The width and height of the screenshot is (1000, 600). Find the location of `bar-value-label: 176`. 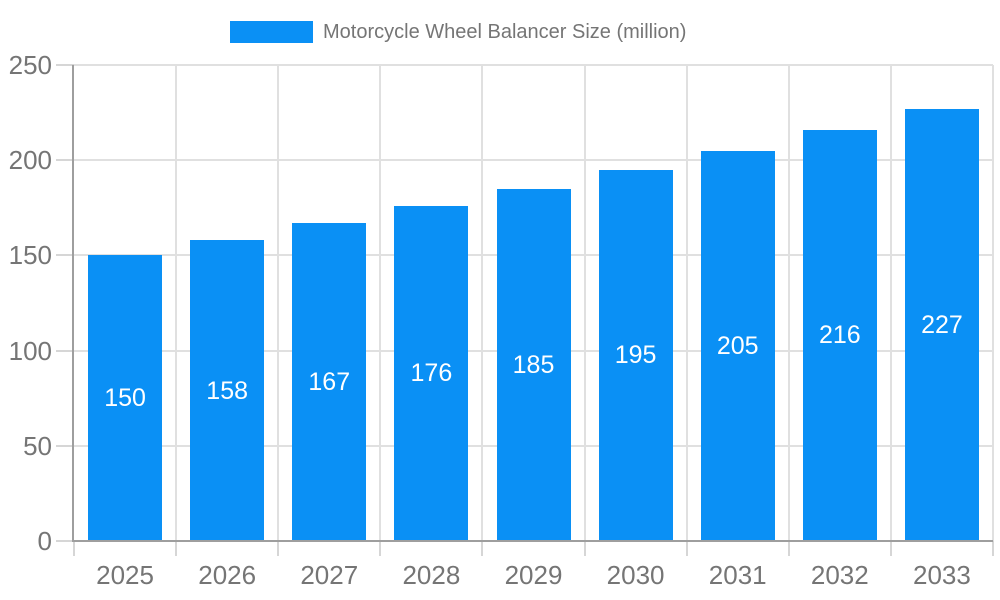

bar-value-label: 176 is located at coordinates (431, 373).